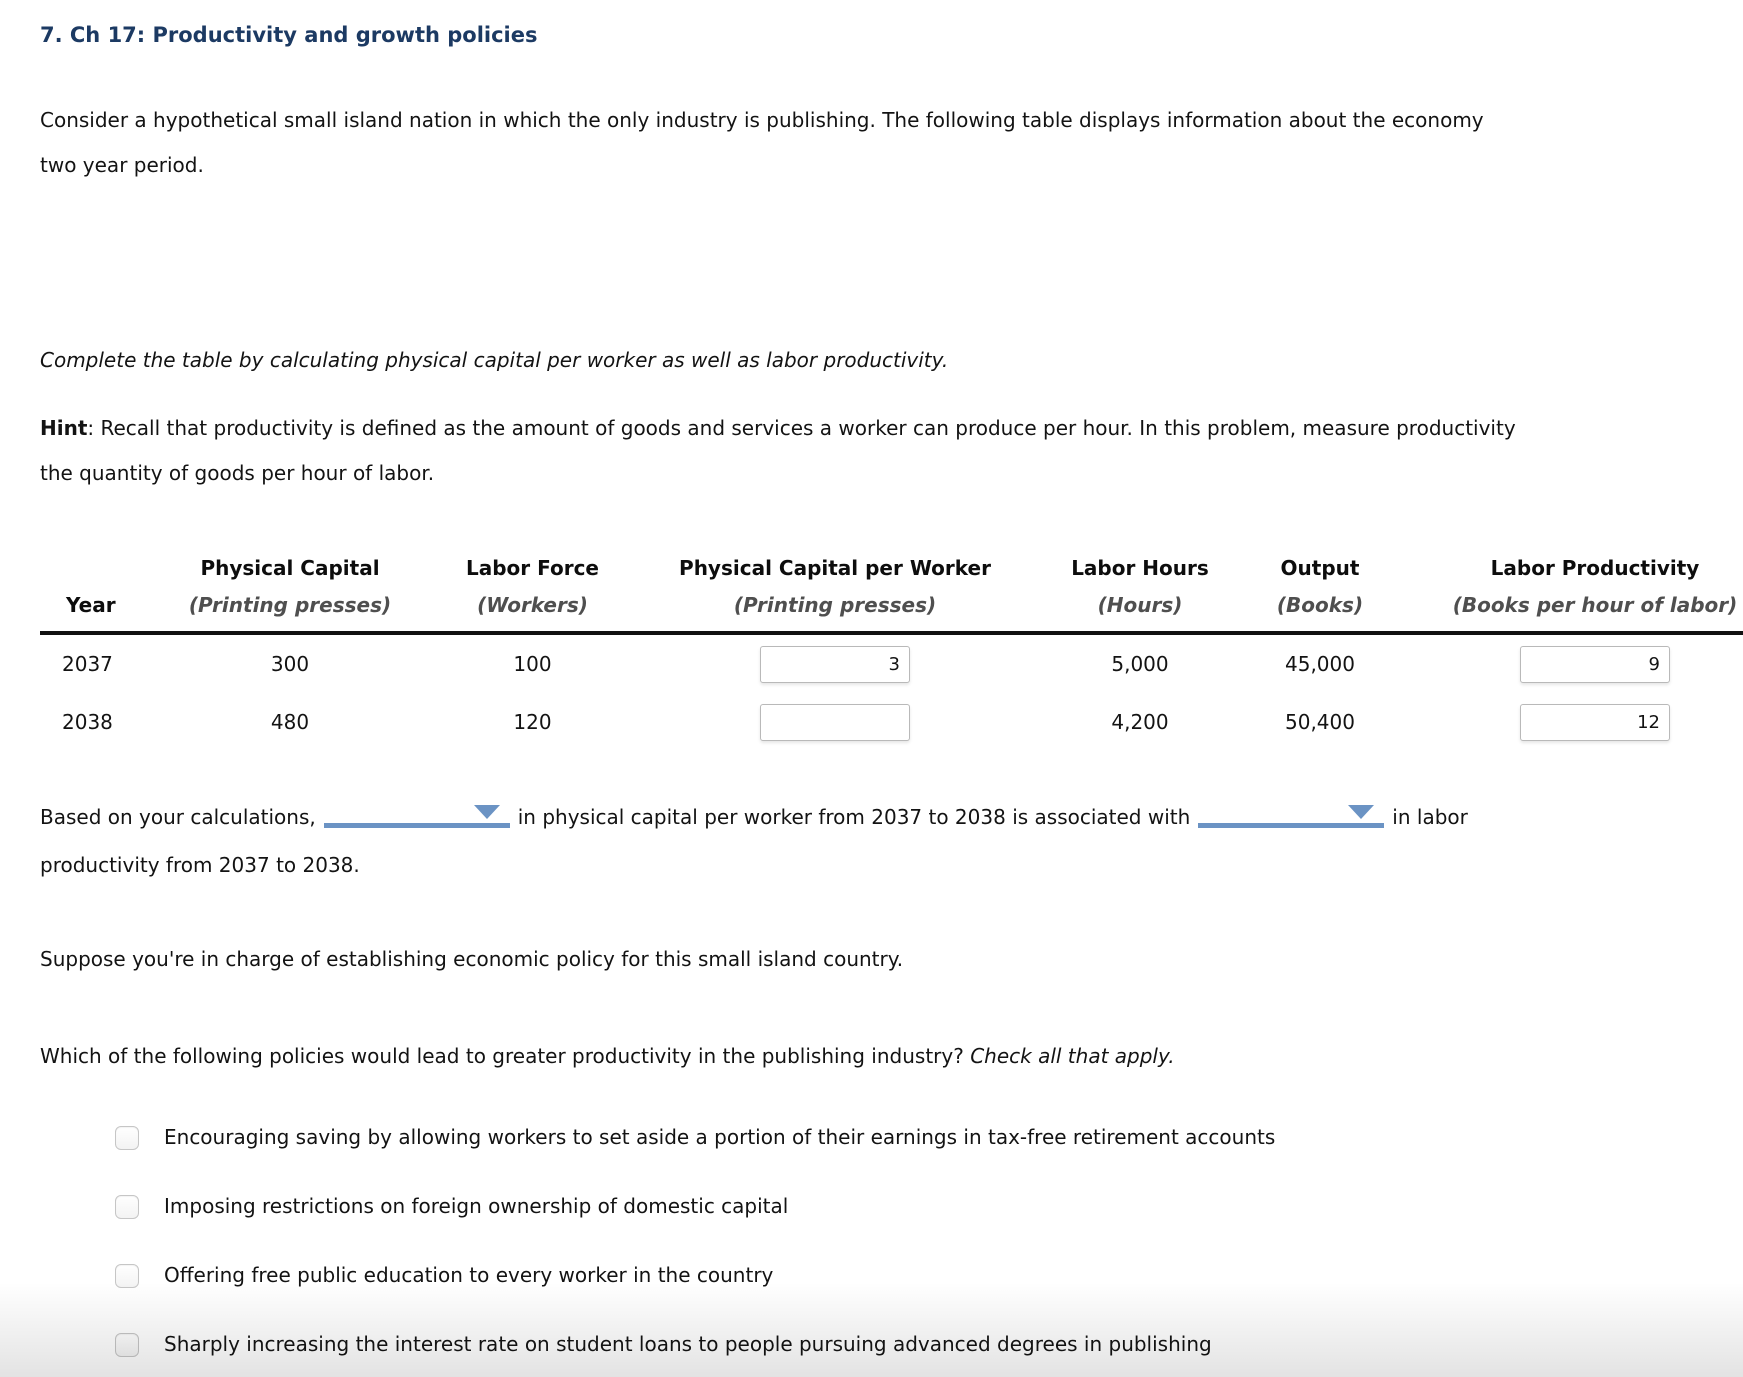 This screenshot has height=1377, width=1743. Describe the element at coordinates (754, 841) in the screenshot. I see `fill-in-tail: in labor productivity from 2037 to 2038.` at that location.